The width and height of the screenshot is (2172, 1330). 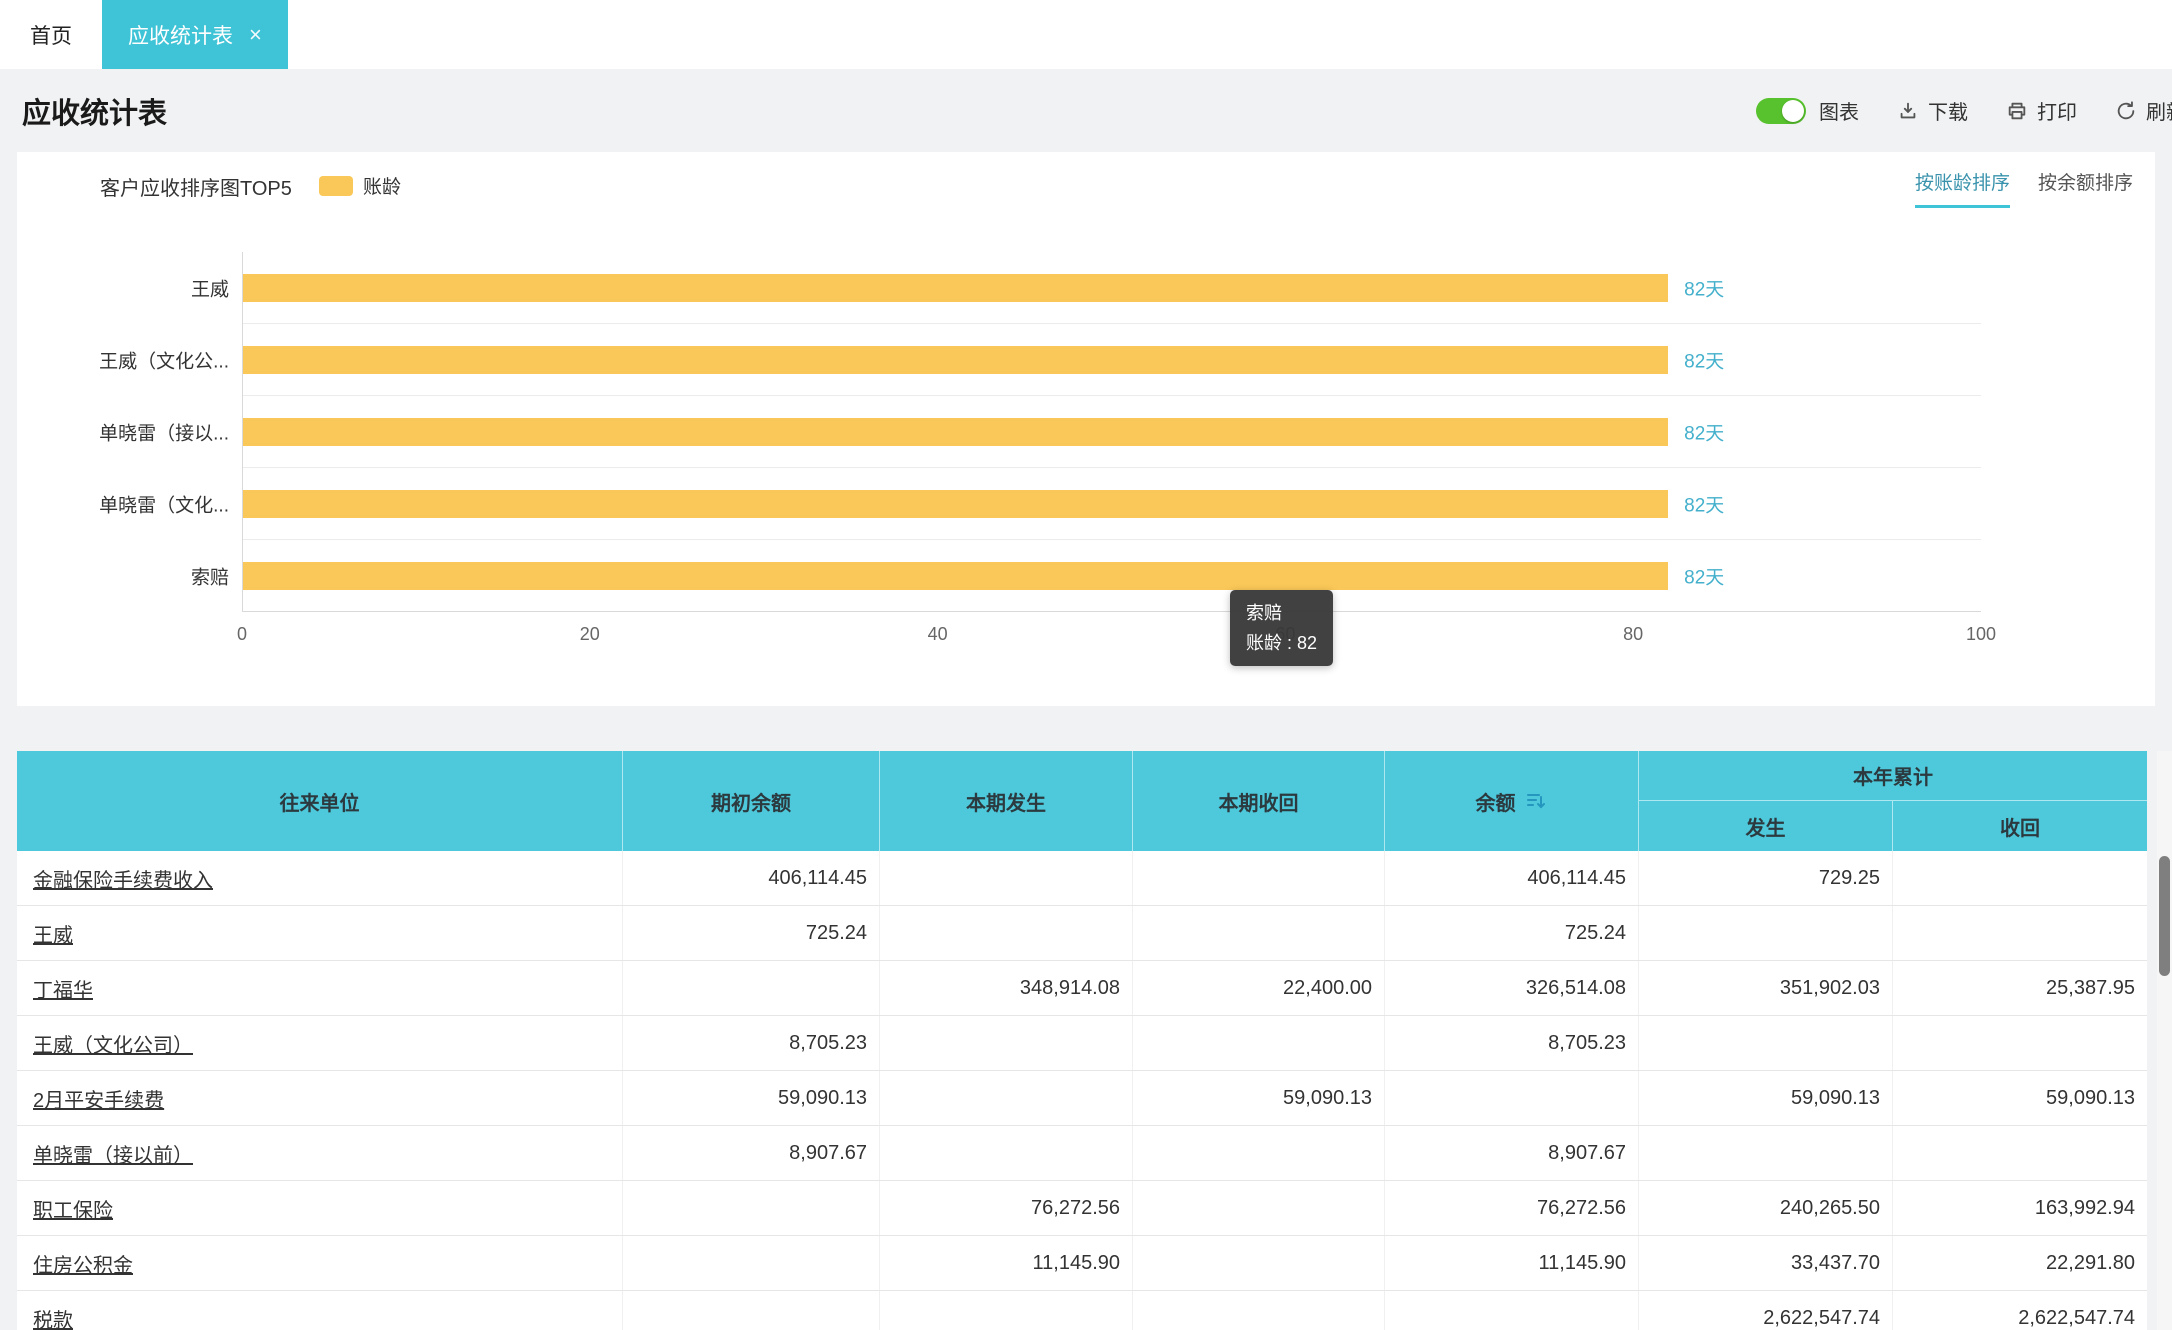 What do you see at coordinates (1006, 988) in the screenshot?
I see `amount-cell: 348,914.08` at bounding box center [1006, 988].